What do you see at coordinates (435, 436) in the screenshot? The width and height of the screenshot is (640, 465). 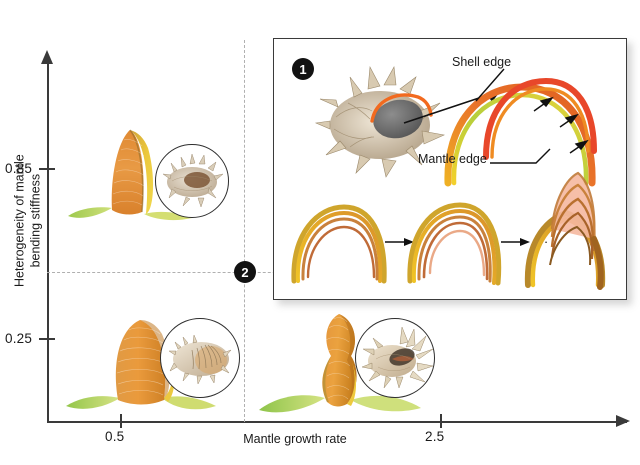 I see `x-axis-tick-label-1: 2.5` at bounding box center [435, 436].